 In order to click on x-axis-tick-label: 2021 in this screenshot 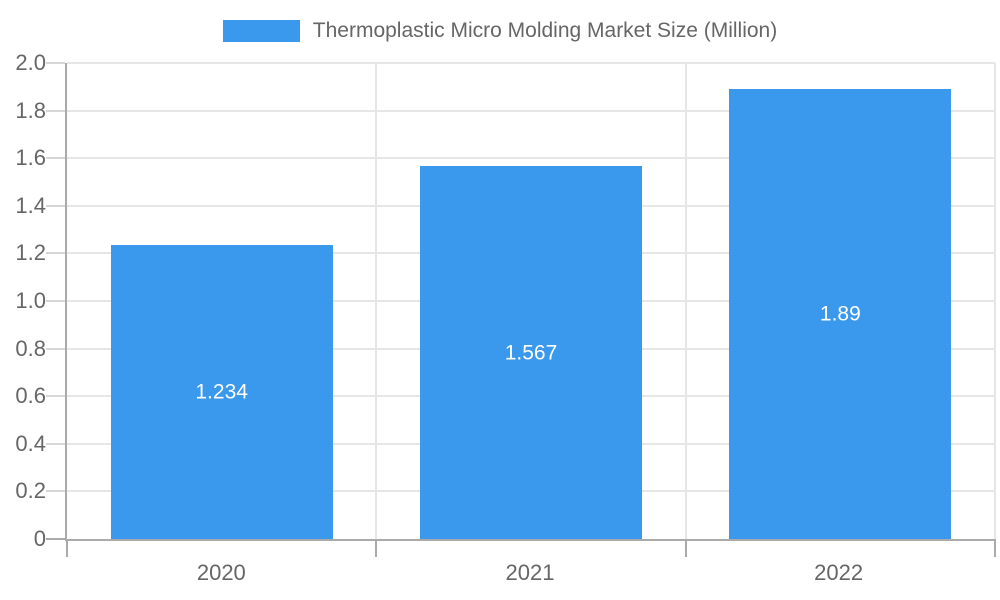, I will do `click(530, 572)`.